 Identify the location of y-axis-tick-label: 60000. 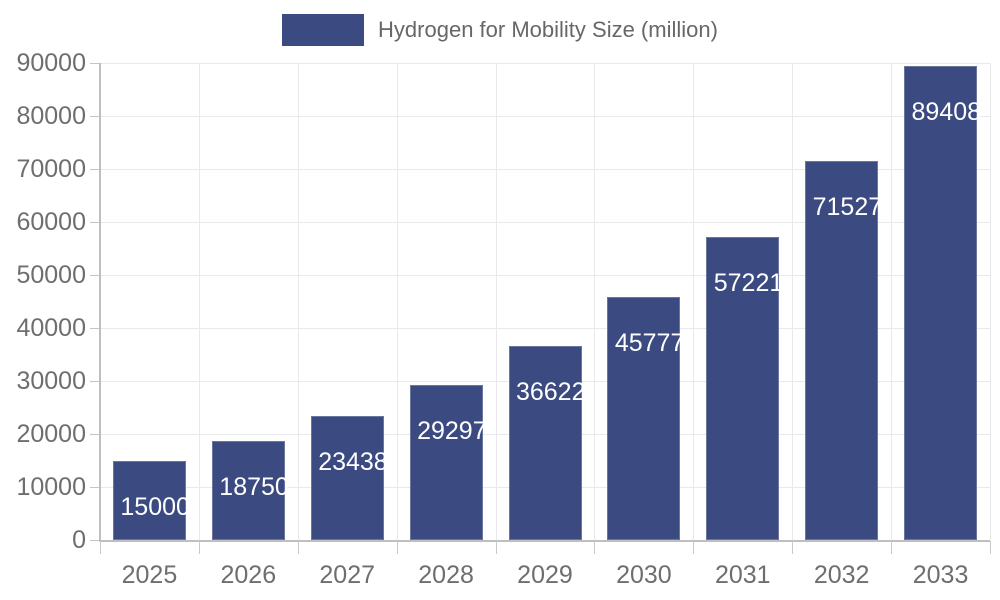
(51, 222).